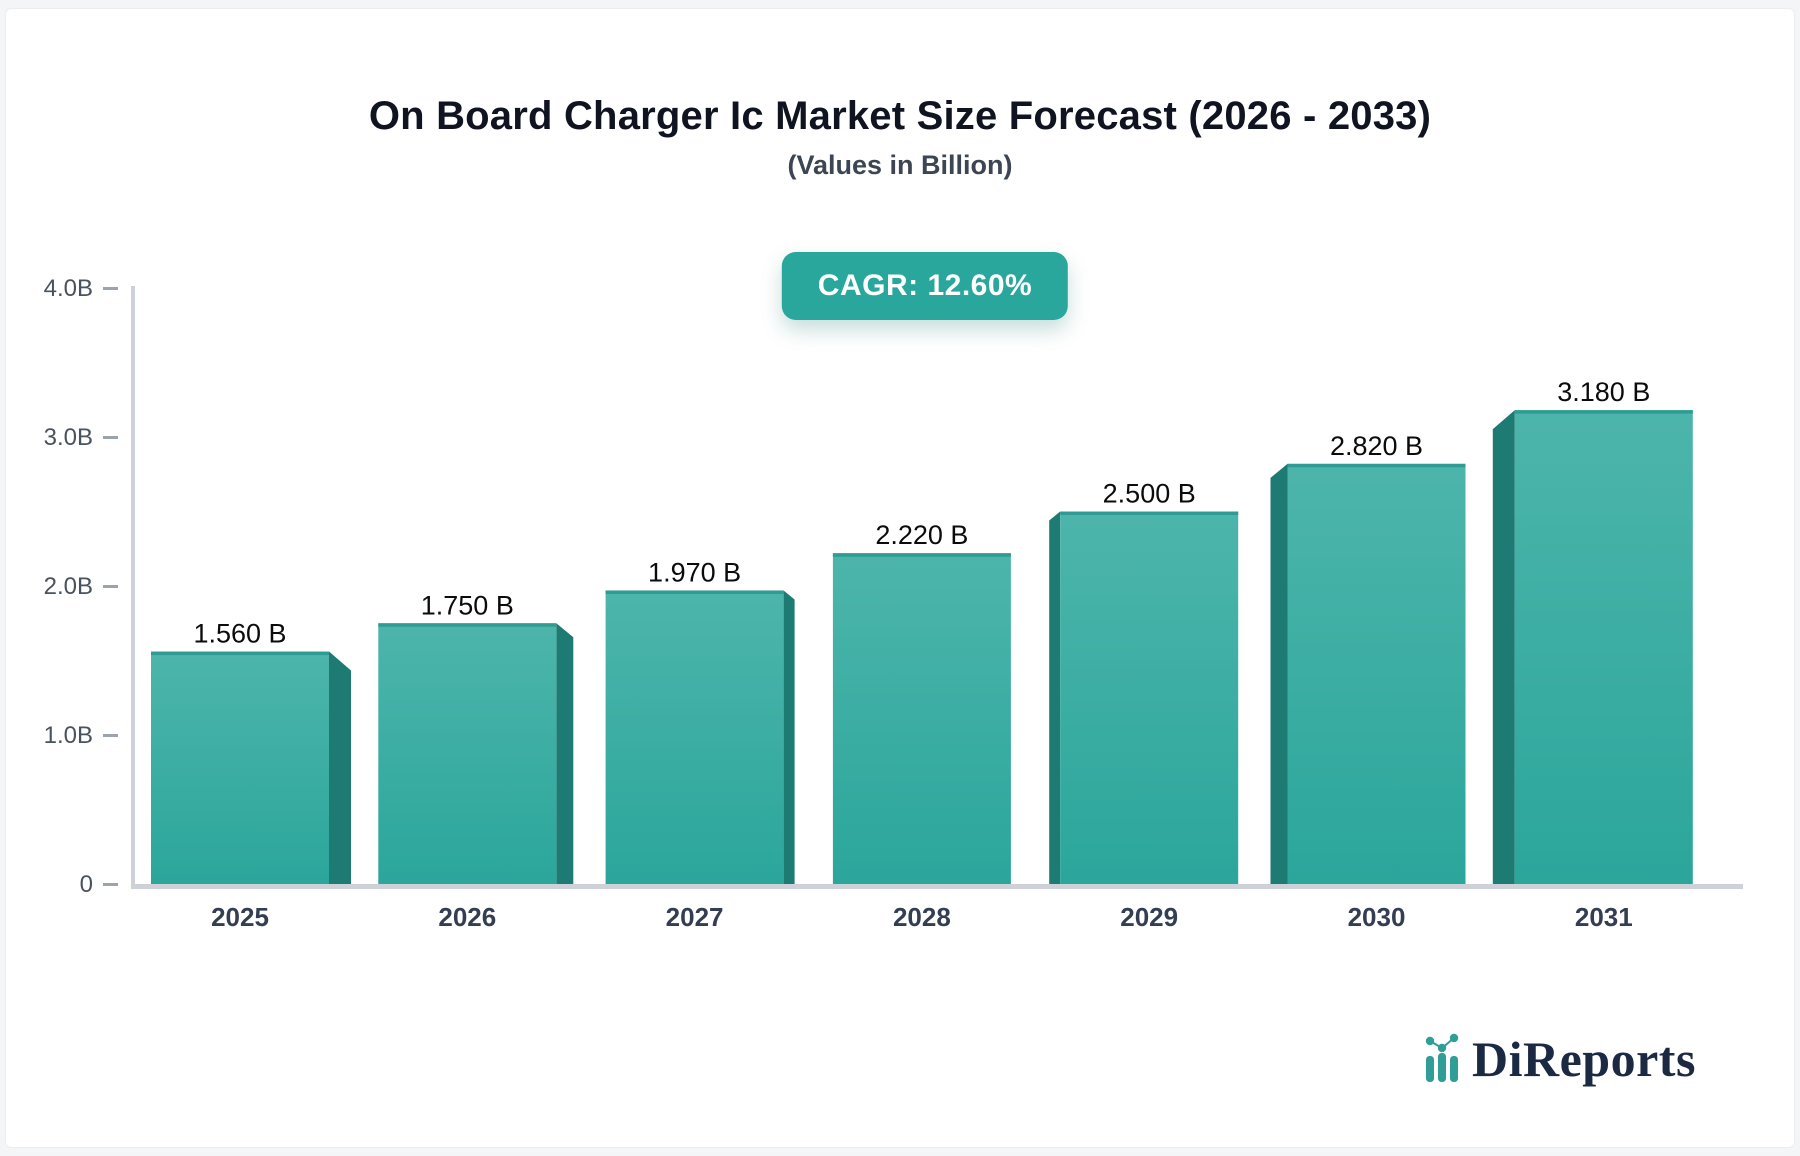 Image resolution: width=1800 pixels, height=1156 pixels. What do you see at coordinates (239, 634) in the screenshot?
I see `bar-value-label: 1.560 B` at bounding box center [239, 634].